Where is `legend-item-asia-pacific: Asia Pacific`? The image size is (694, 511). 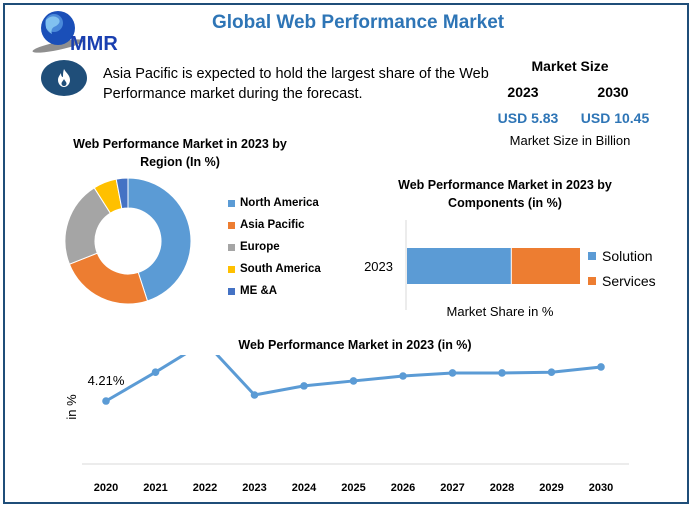
legend-item-asia-pacific: Asia Pacific is located at coordinates (274, 225).